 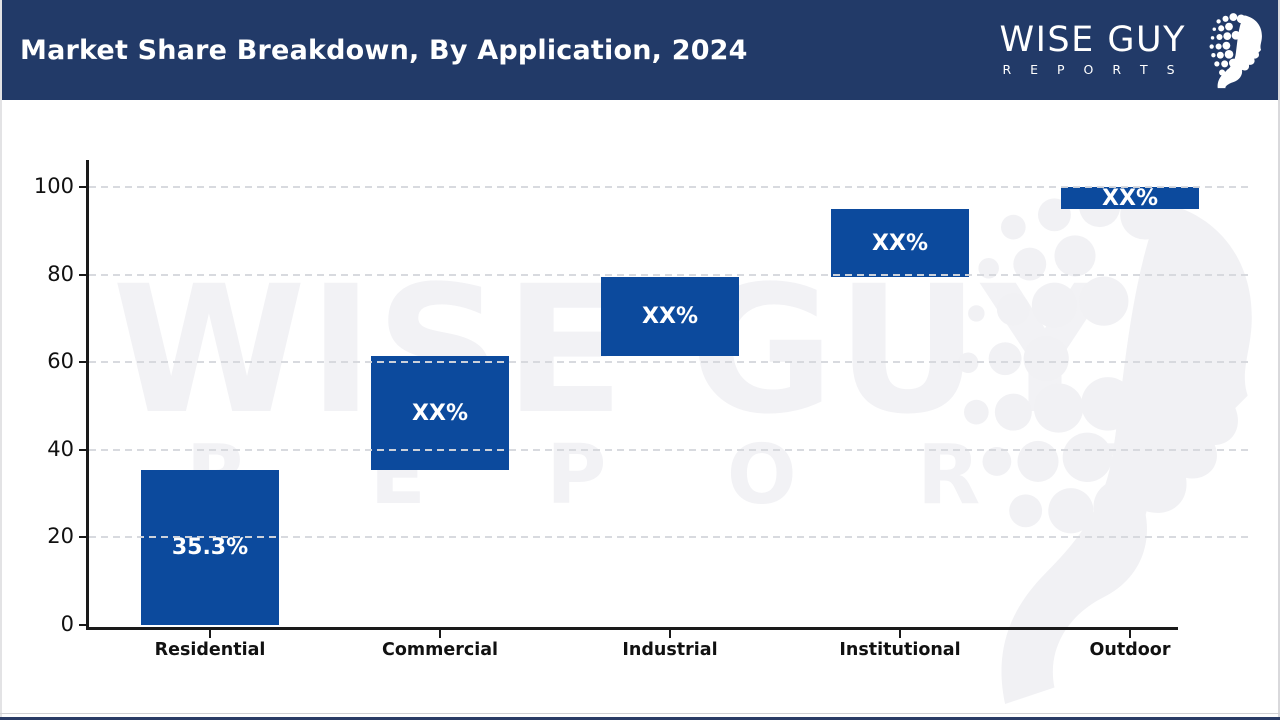 I want to click on x-axis-label-outdoor: Outdoor, so click(x=1130, y=650).